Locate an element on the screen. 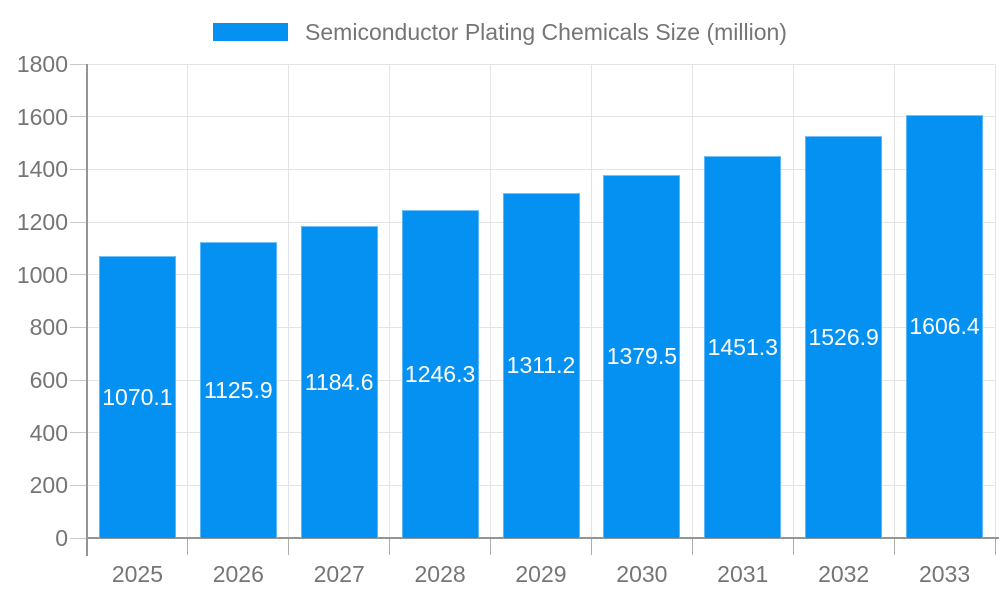  x-tick-label: 2028 is located at coordinates (440, 574).